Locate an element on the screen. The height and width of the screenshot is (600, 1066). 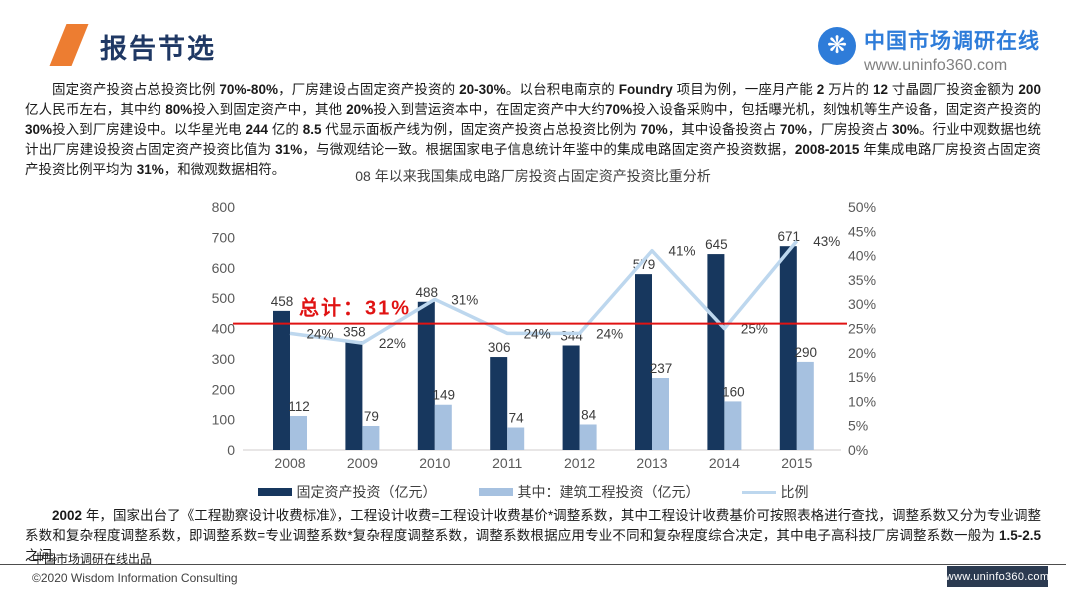
svg-text: 160 is located at coordinates (733, 391).